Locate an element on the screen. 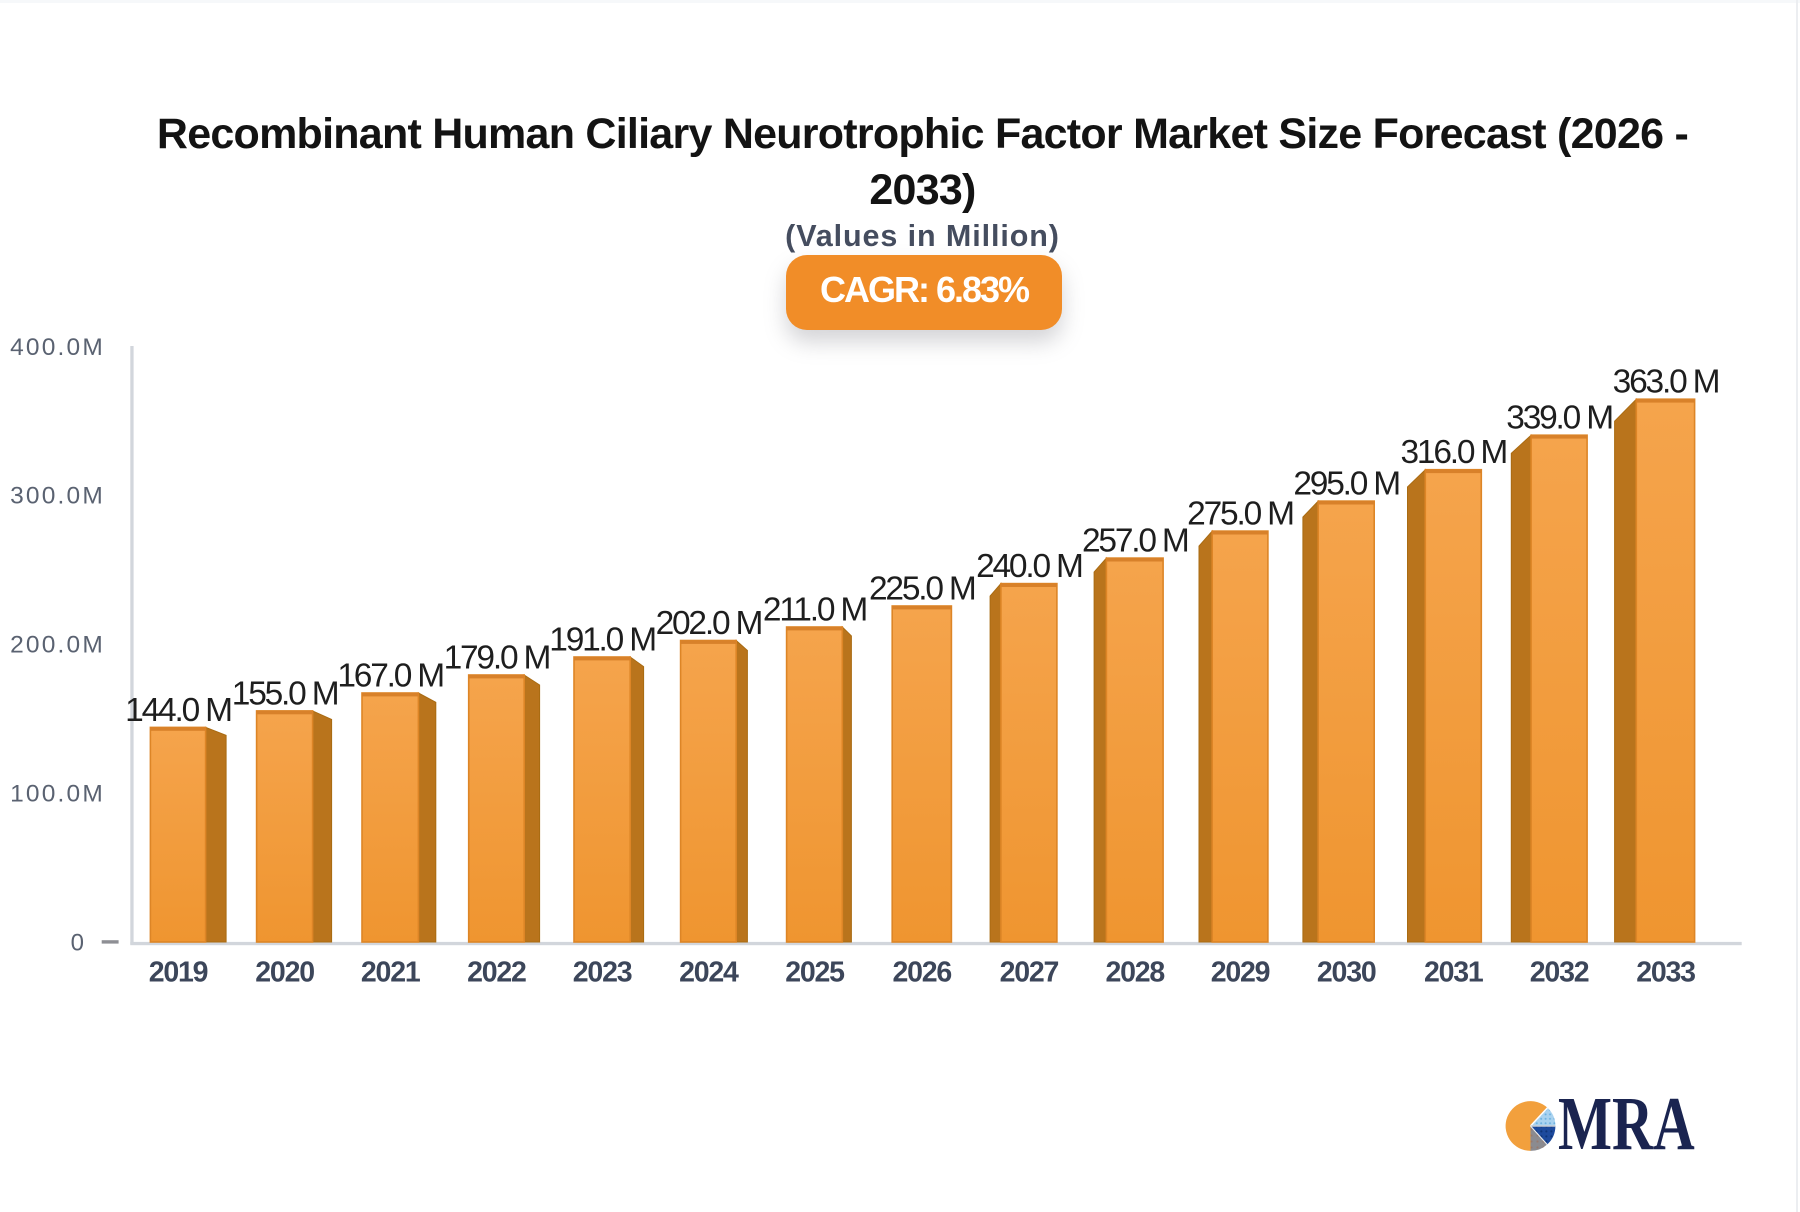 The image size is (1800, 1212). svg-text: 300.0M is located at coordinates (57, 496).